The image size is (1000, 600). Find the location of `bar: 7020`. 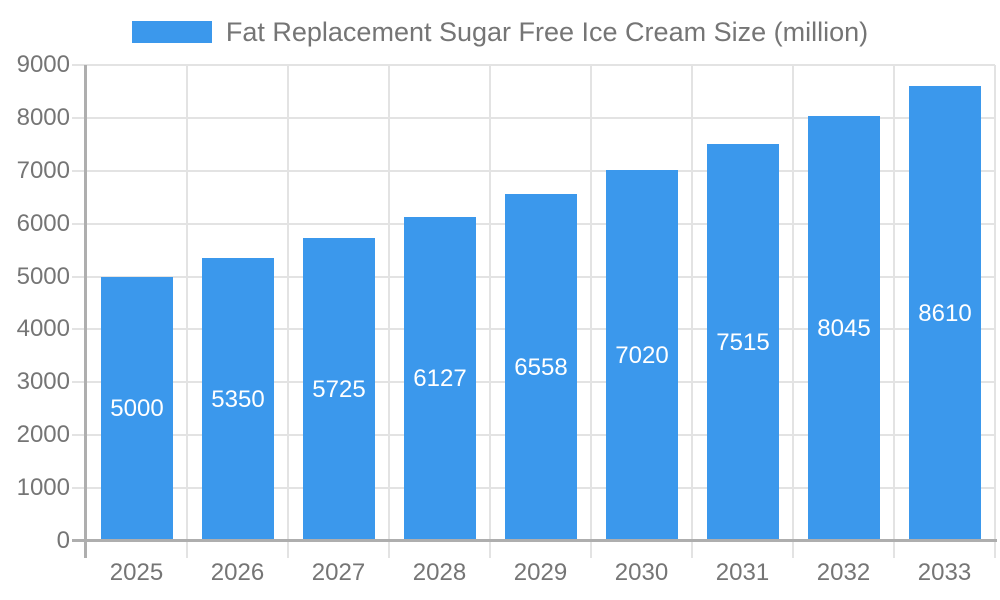

bar: 7020 is located at coordinates (642, 355).